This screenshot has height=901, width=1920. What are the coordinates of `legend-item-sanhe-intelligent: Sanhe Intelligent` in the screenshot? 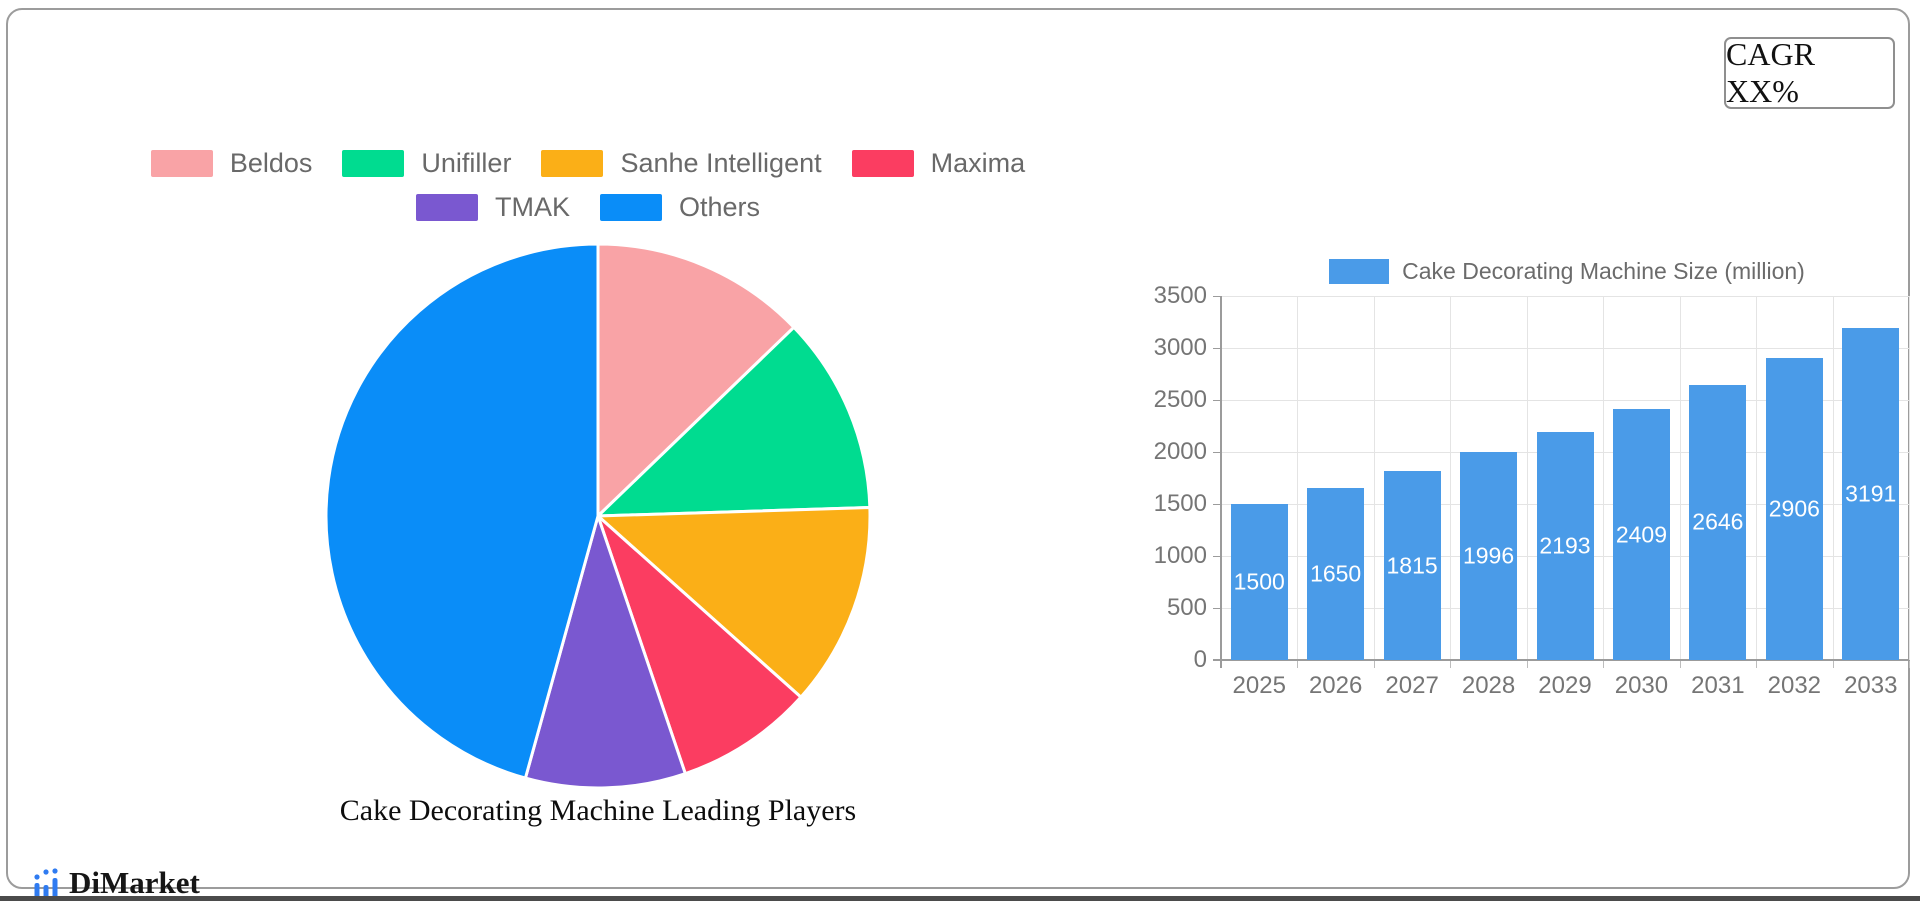 It's located at (681, 163).